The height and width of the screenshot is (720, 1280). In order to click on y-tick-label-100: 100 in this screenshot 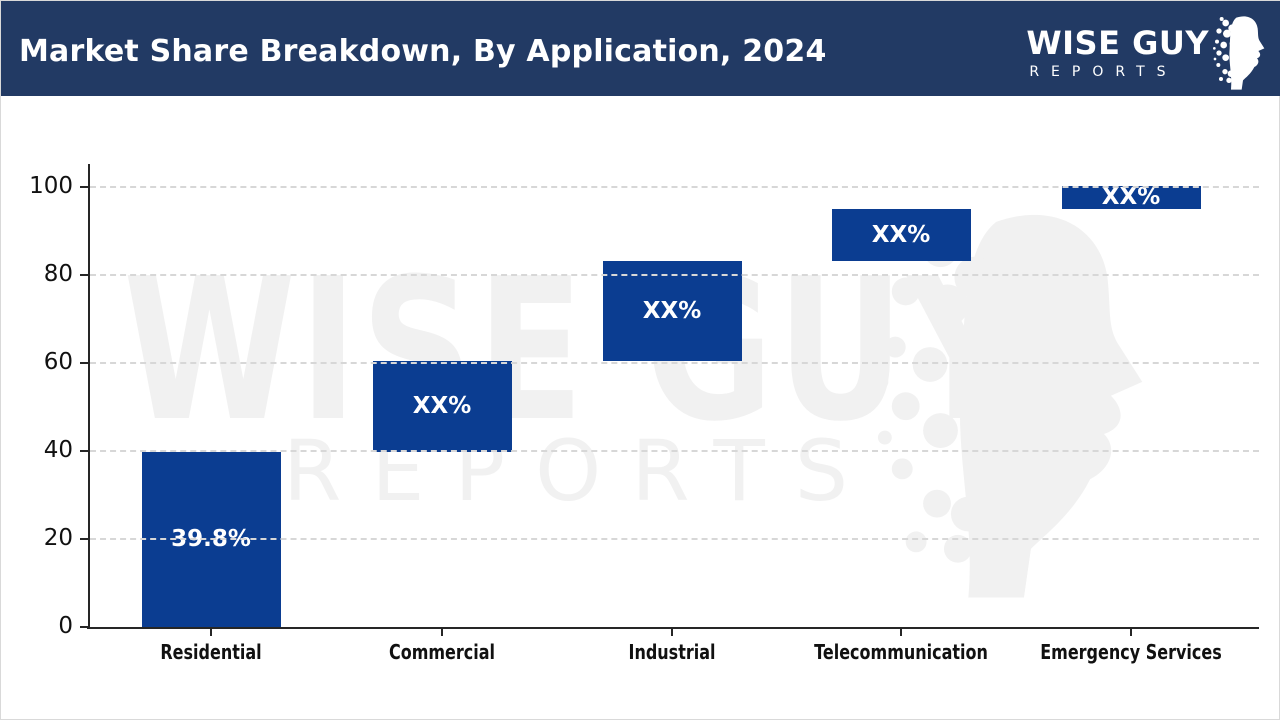, I will do `click(51, 186)`.